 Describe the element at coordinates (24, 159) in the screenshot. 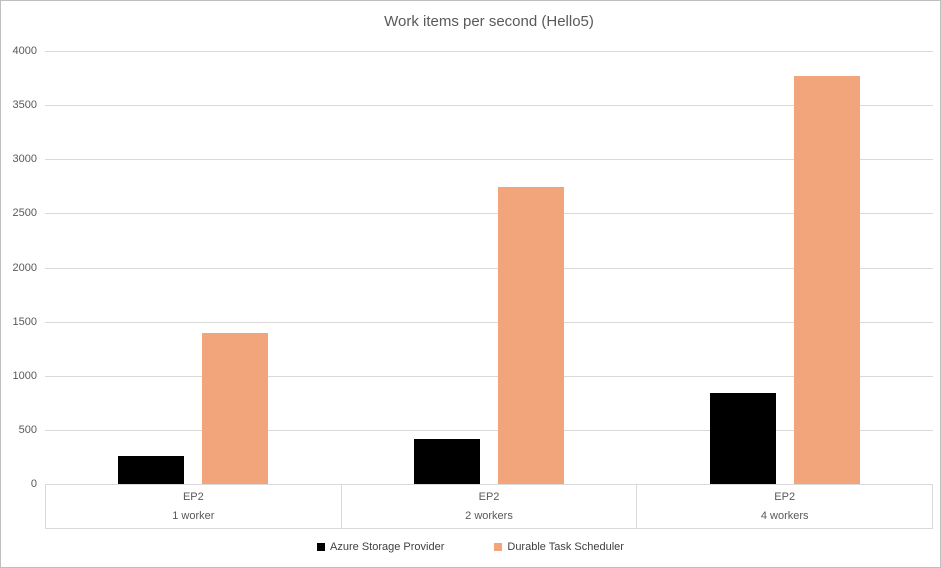

I see `y-tick-label: 3000` at that location.